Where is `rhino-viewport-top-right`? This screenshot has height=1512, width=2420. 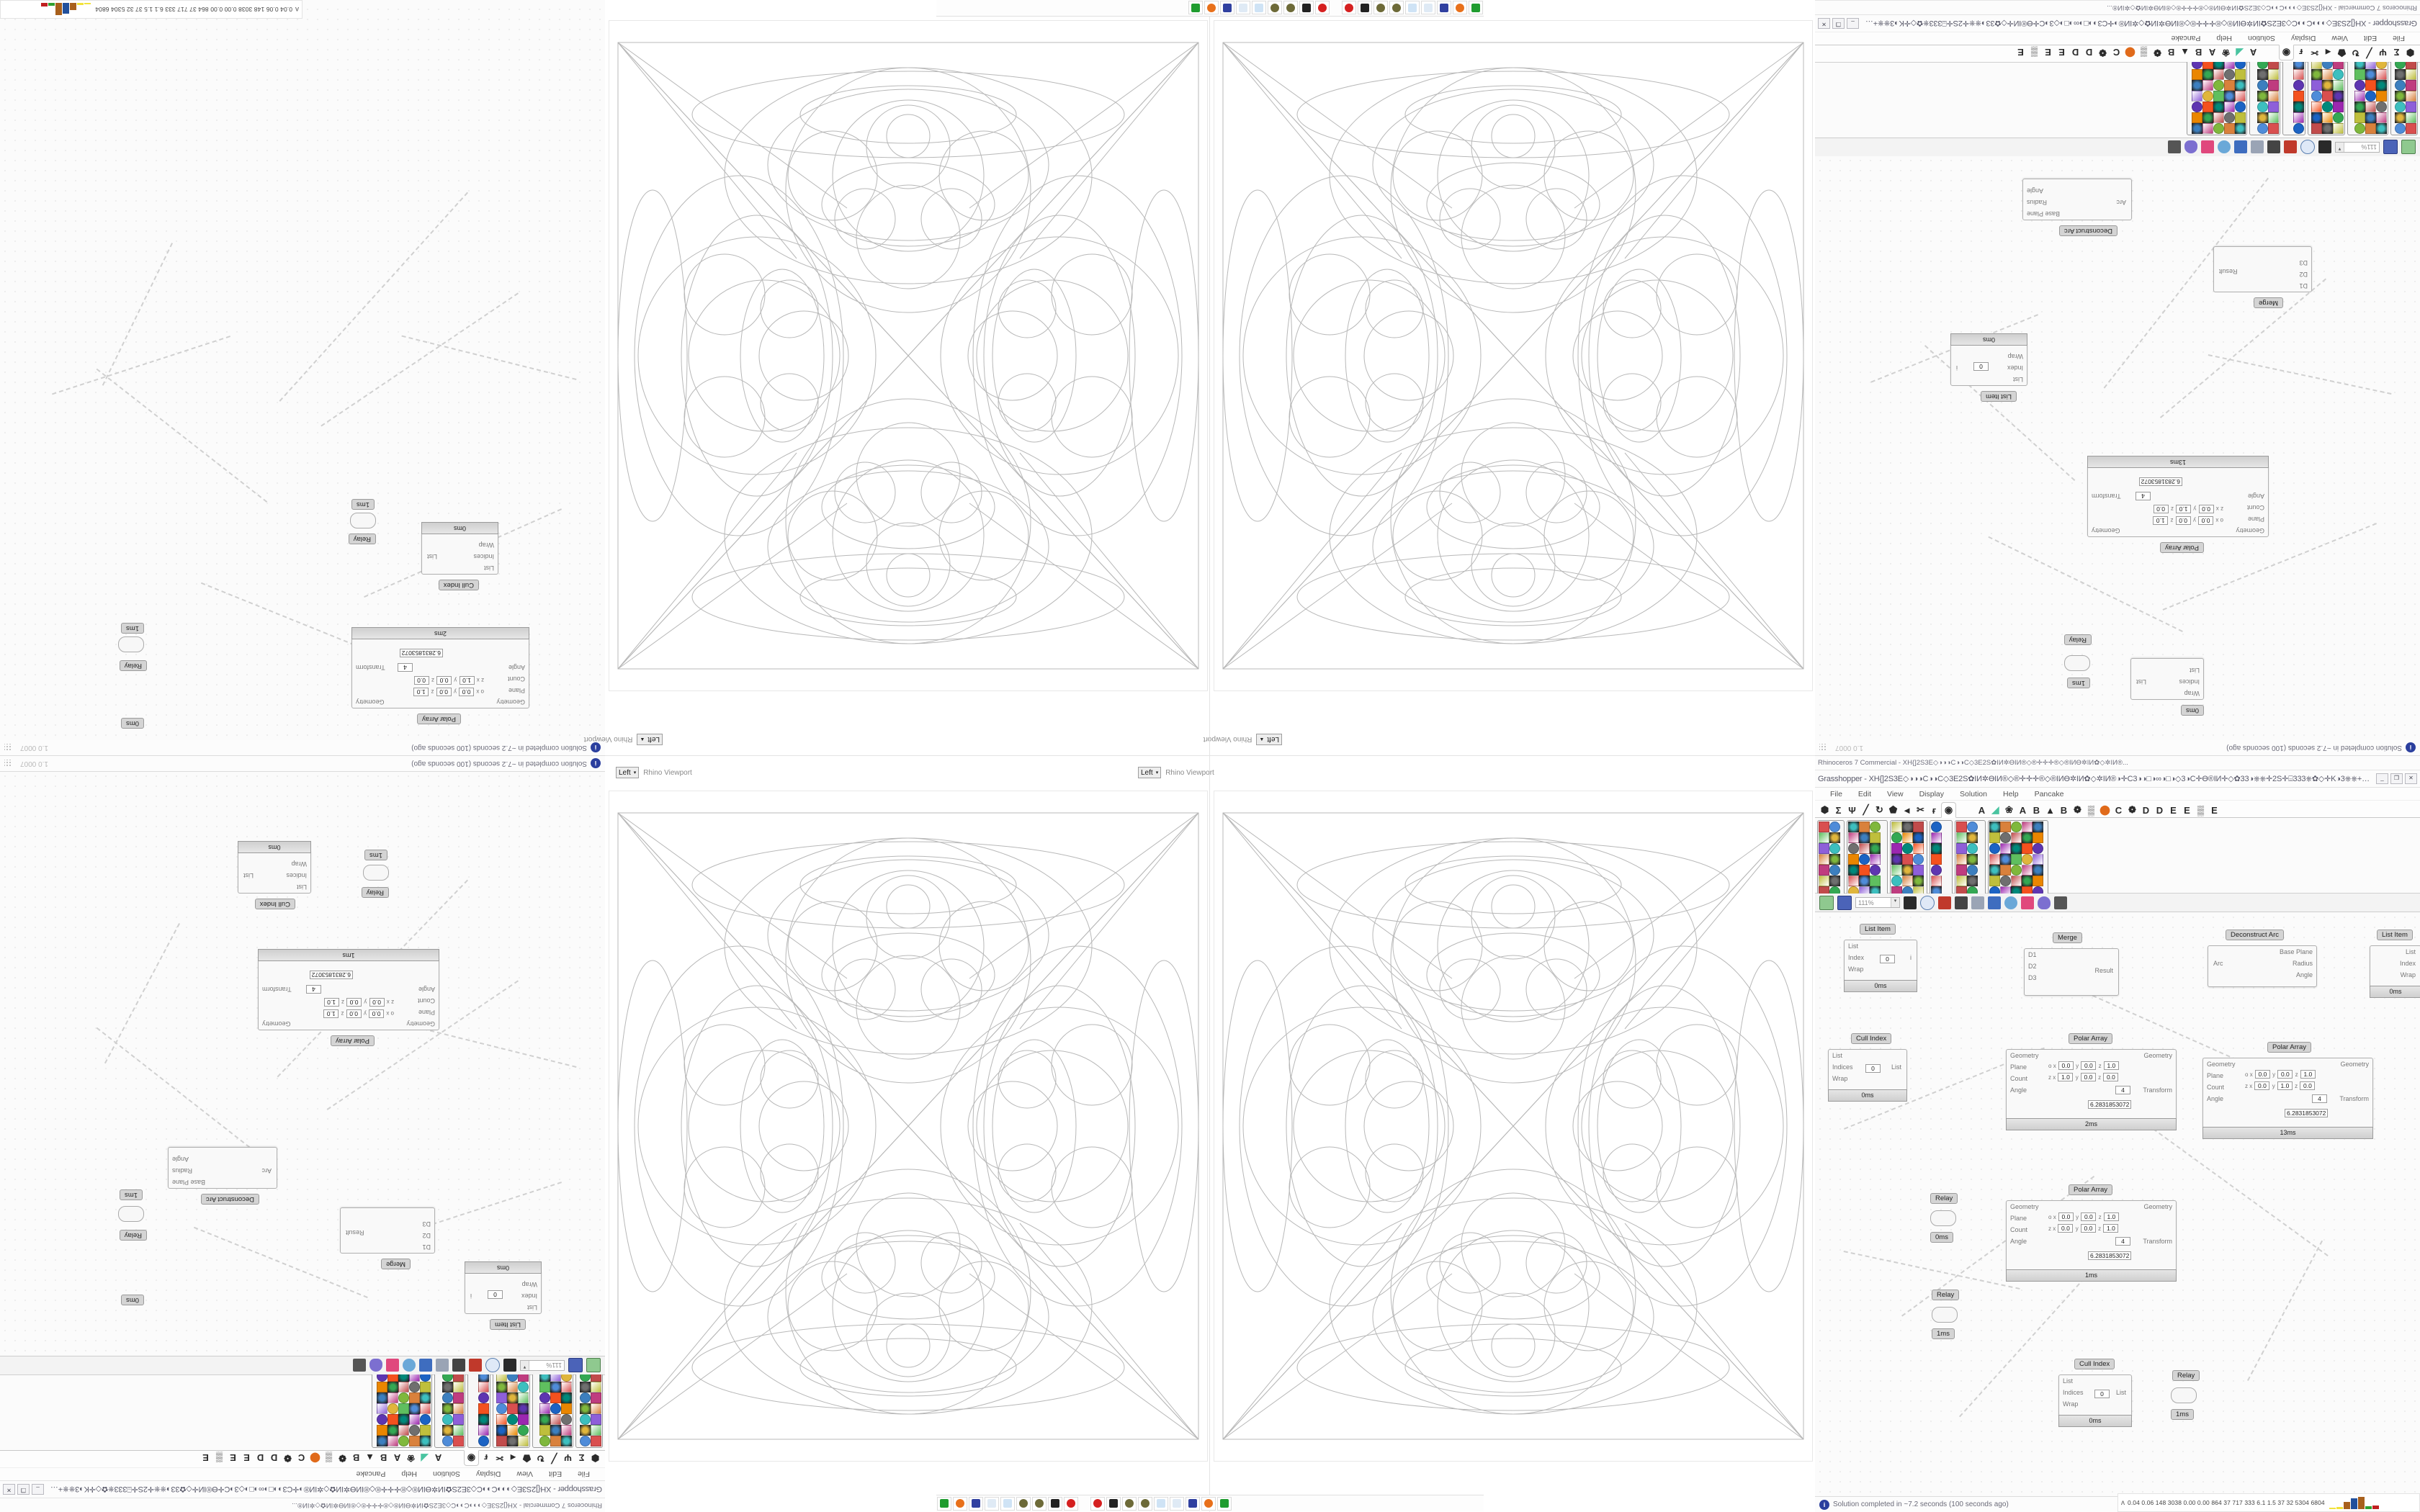
rhino-viewport-top-right is located at coordinates (1513, 355).